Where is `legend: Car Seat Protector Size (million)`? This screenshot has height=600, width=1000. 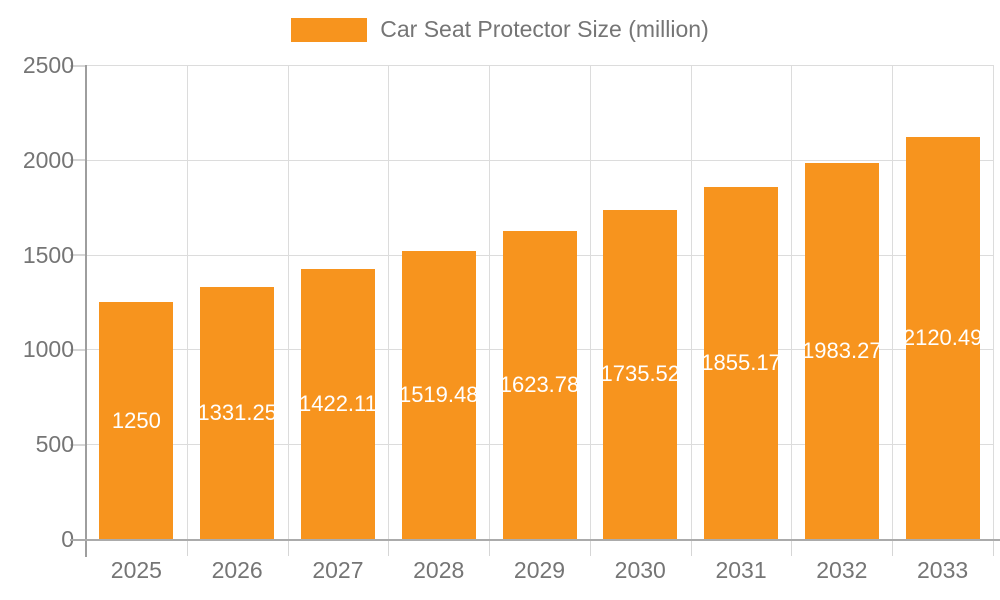
legend: Car Seat Protector Size (million) is located at coordinates (500, 29).